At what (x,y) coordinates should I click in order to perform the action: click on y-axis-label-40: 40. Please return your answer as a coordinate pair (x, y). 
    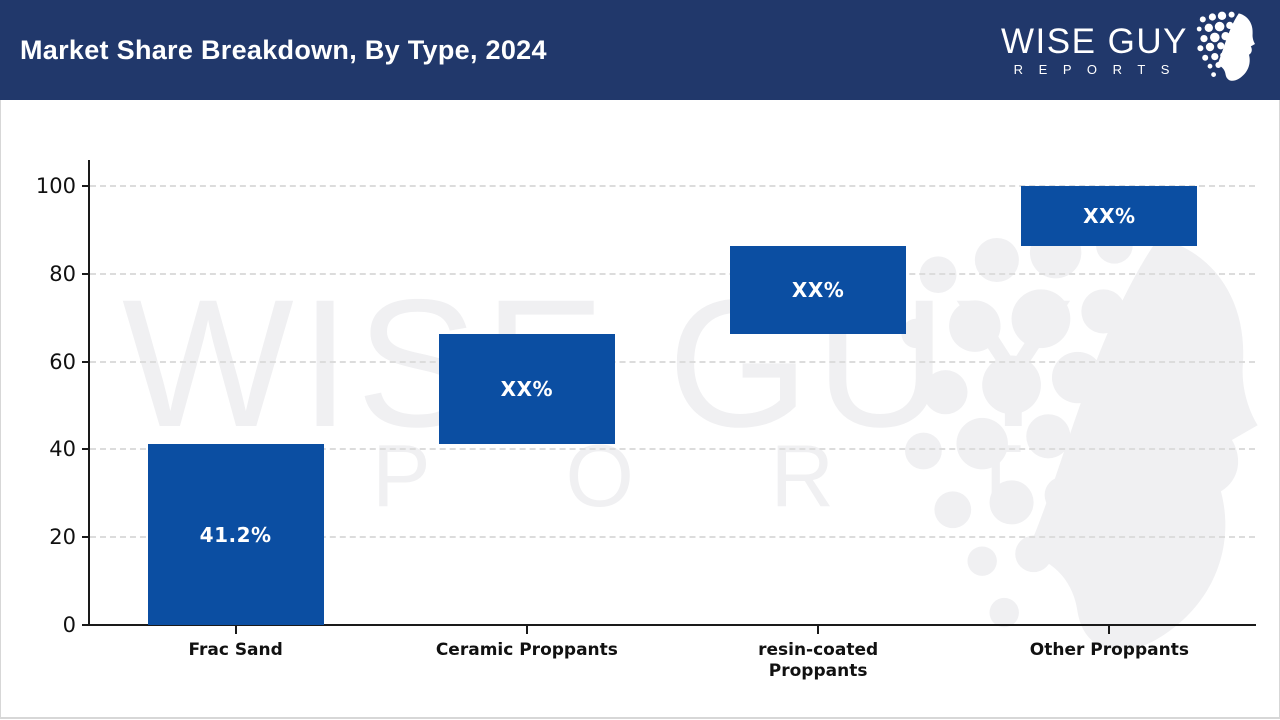
    Looking at the image, I should click on (62, 449).